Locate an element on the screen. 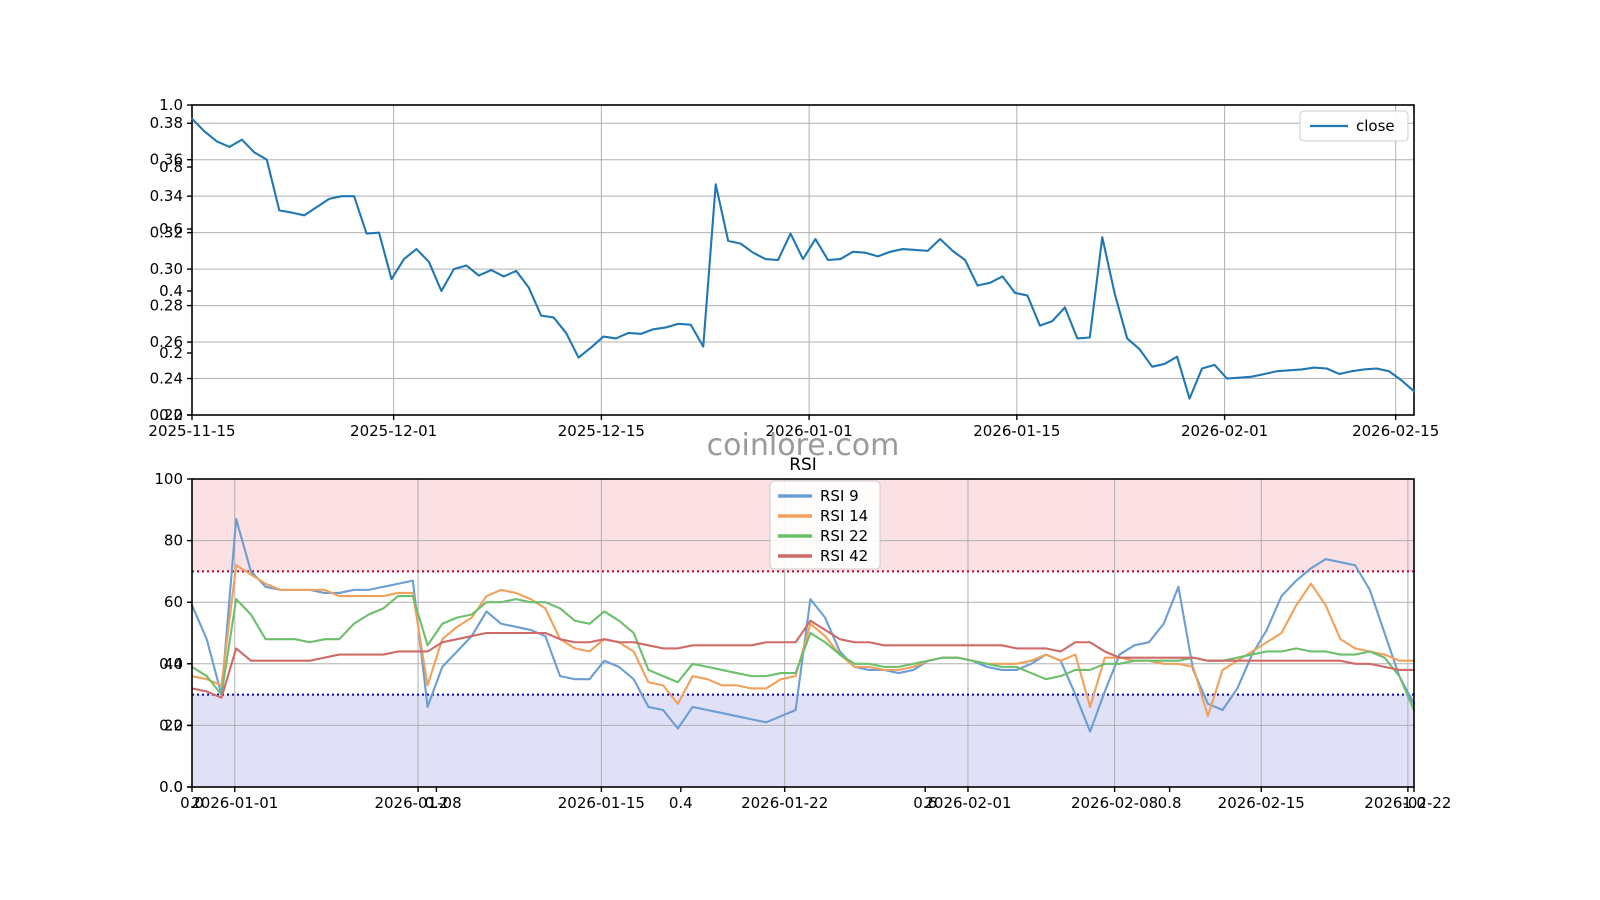 Image resolution: width=1600 pixels, height=900 pixels. rsi-overlay-ytick-label: 0.4 is located at coordinates (171, 664).